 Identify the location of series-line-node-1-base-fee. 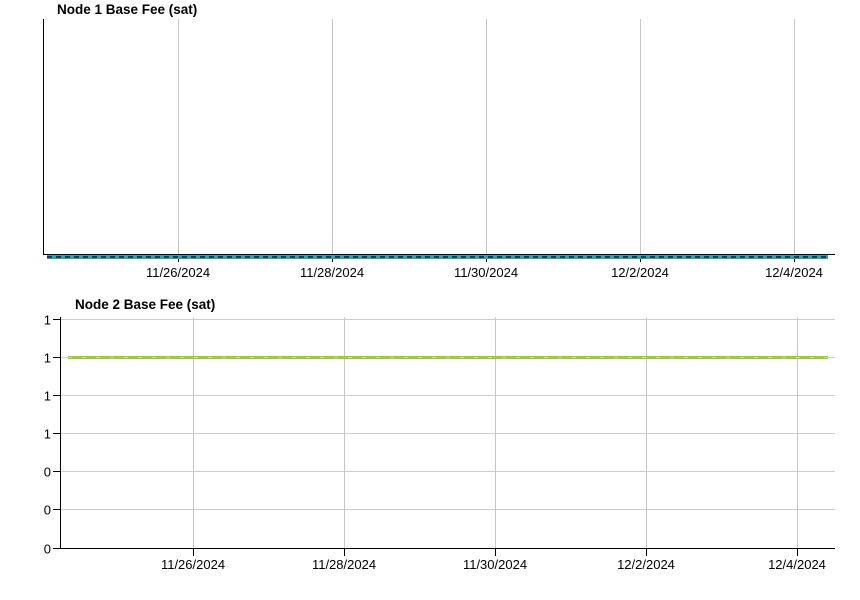
(437, 257).